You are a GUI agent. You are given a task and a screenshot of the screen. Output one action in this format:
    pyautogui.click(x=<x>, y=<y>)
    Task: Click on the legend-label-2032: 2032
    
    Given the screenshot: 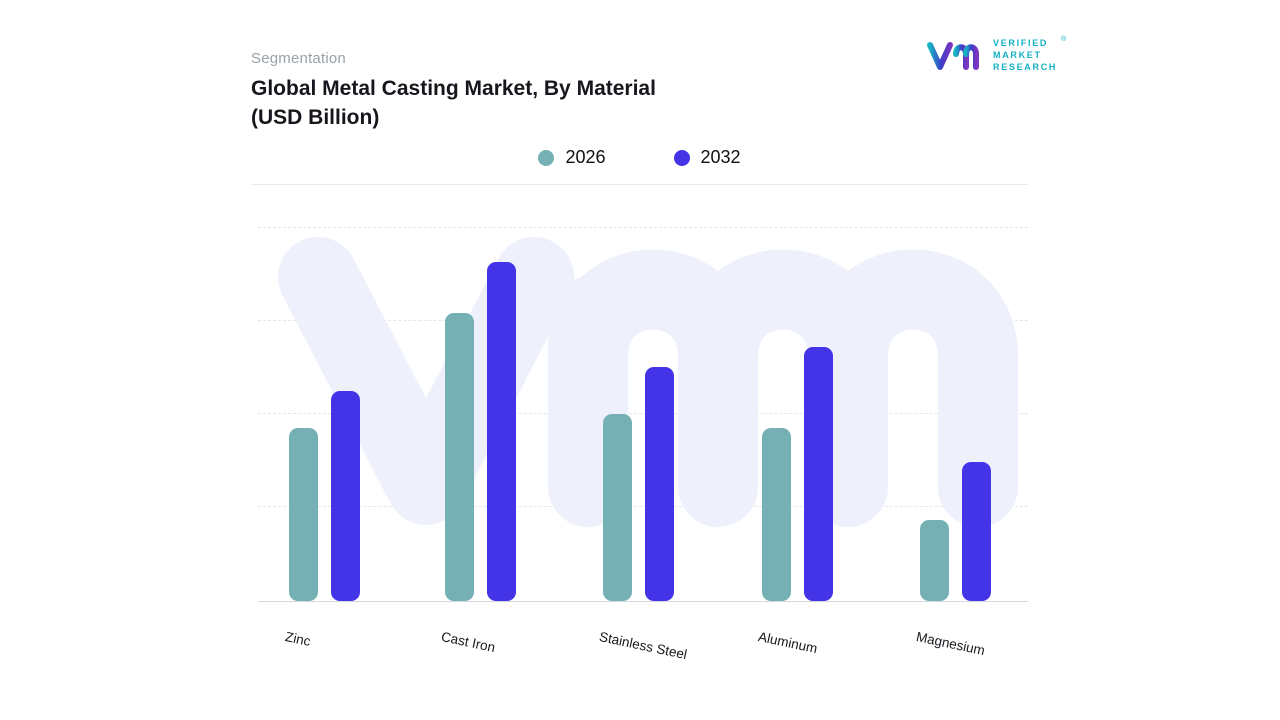 What is the action you would take?
    pyautogui.click(x=720, y=157)
    